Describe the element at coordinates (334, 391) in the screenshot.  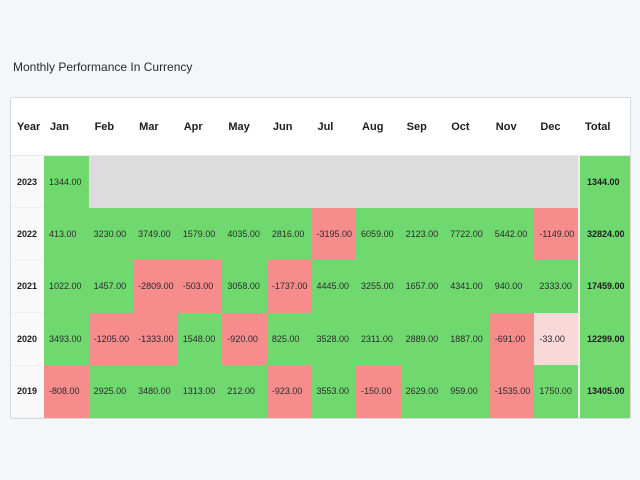
I see `month-cell-jul-2019: 3553.00` at that location.